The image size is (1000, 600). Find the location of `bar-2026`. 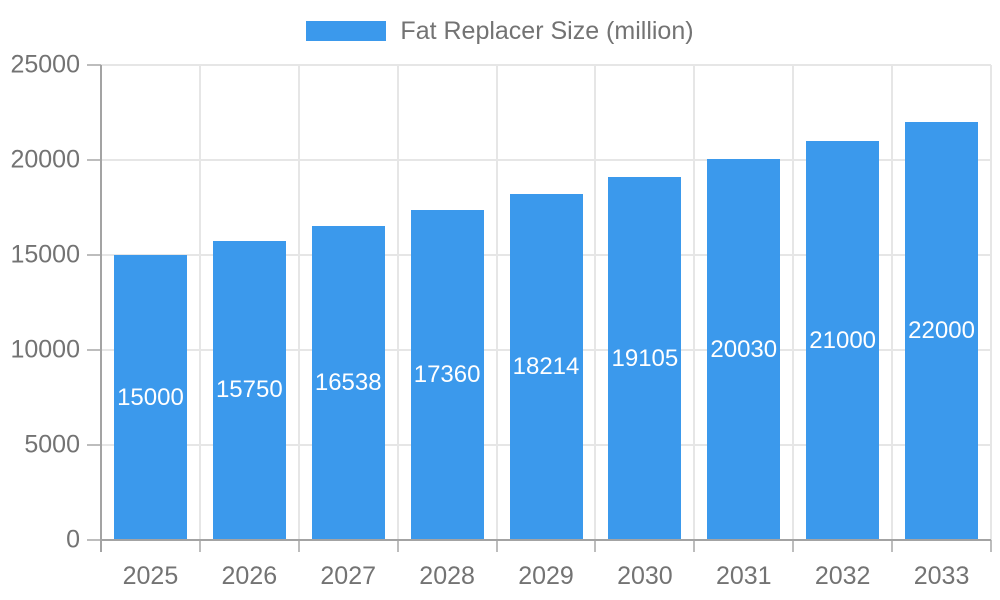

bar-2026 is located at coordinates (249, 390).